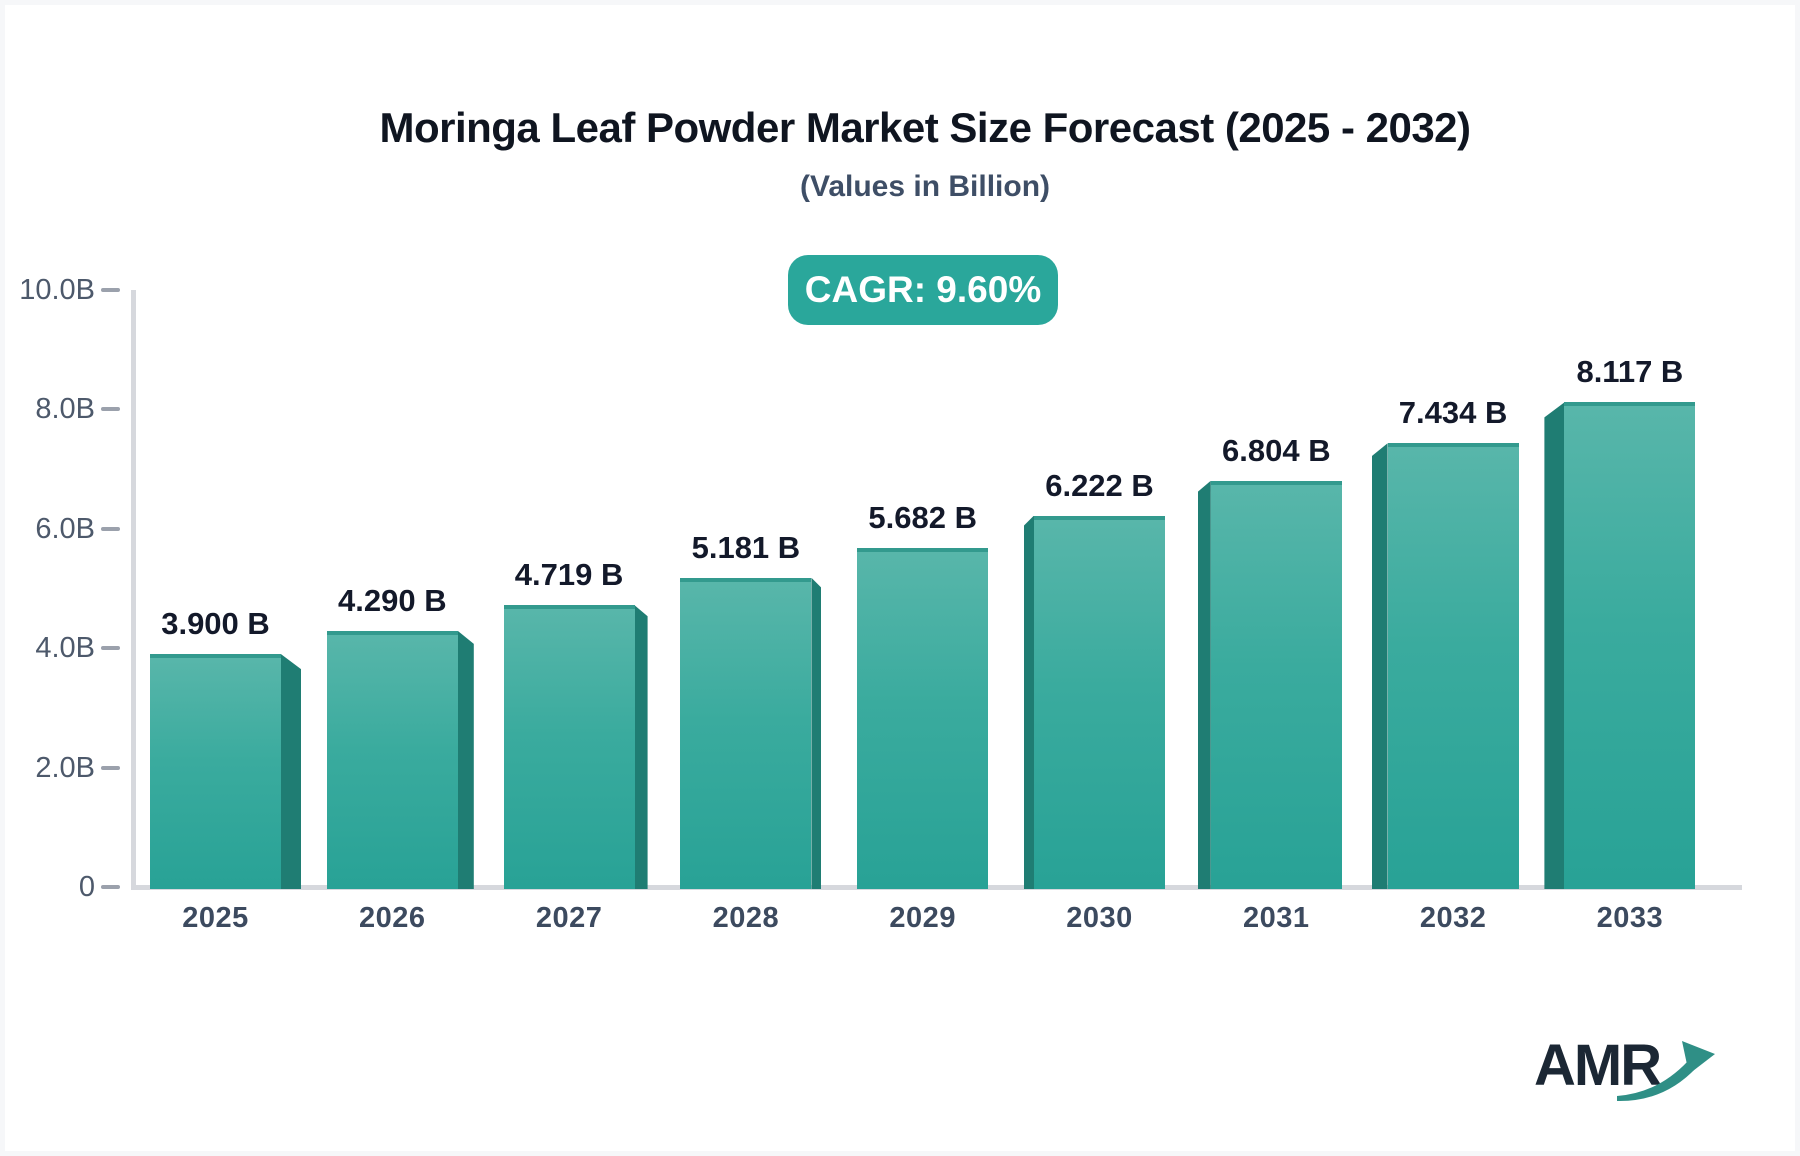 The width and height of the screenshot is (1800, 1156). What do you see at coordinates (746, 733) in the screenshot?
I see `bar-2028` at bounding box center [746, 733].